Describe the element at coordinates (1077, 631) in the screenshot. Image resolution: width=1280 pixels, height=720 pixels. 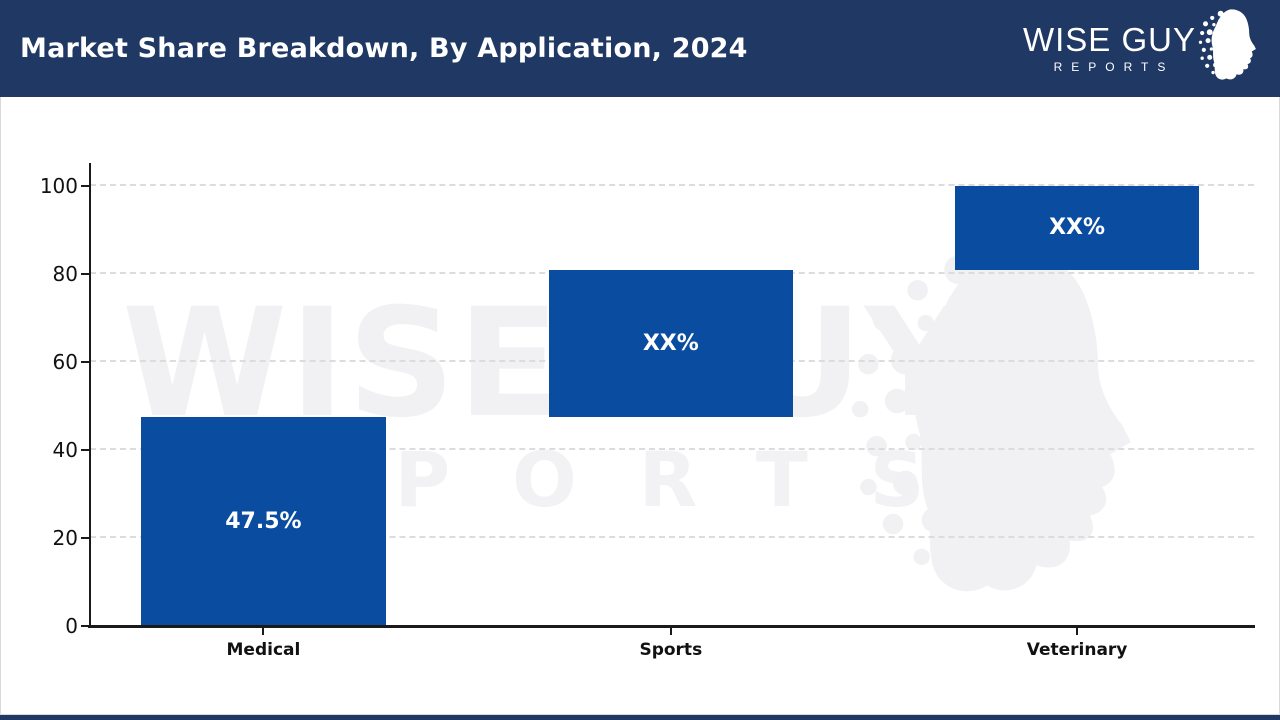
I see `x-tick-mark-veterinary` at that location.